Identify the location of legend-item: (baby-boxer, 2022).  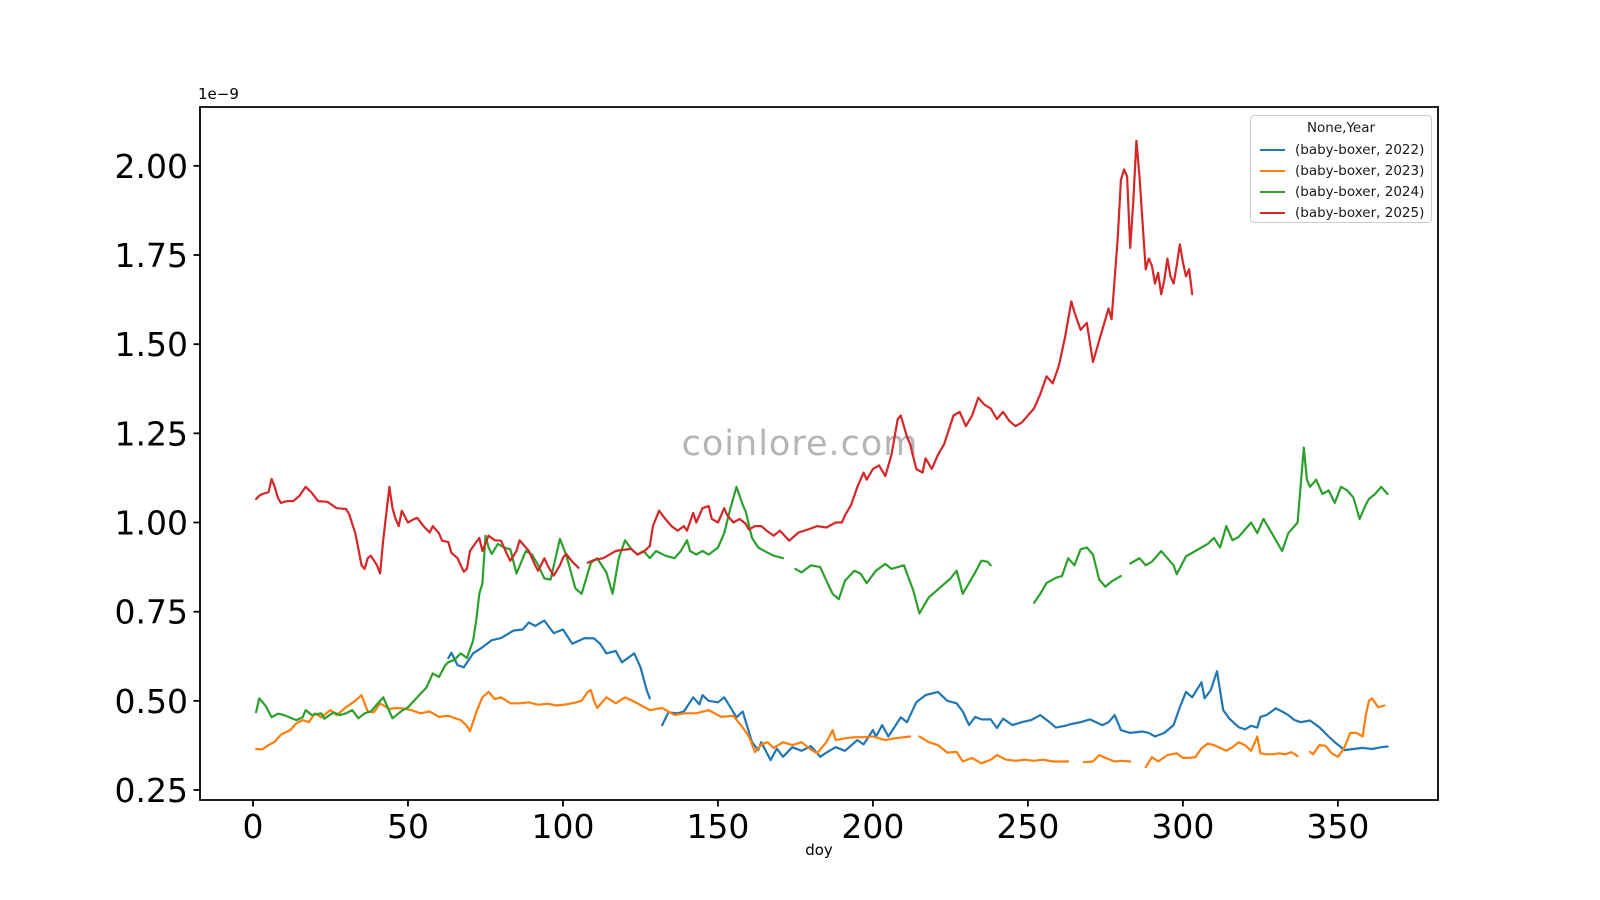
(1341, 149).